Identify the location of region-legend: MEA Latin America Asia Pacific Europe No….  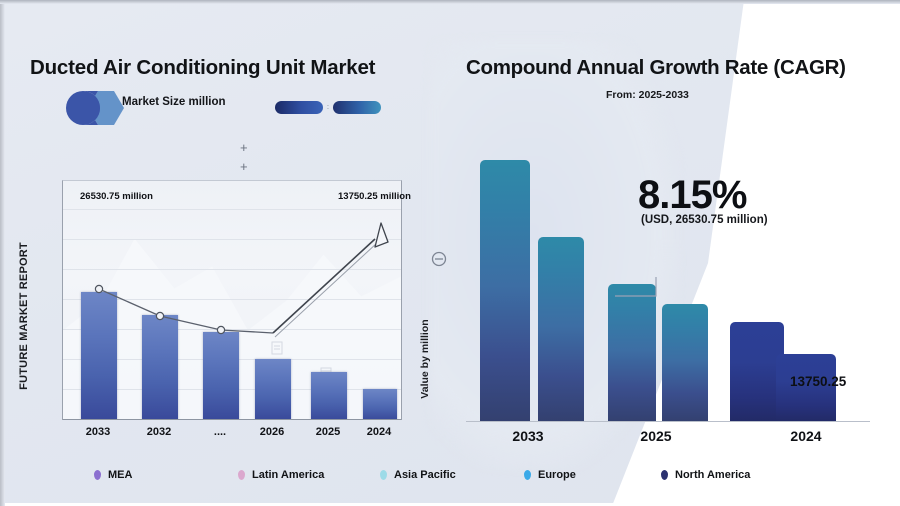
(446, 475).